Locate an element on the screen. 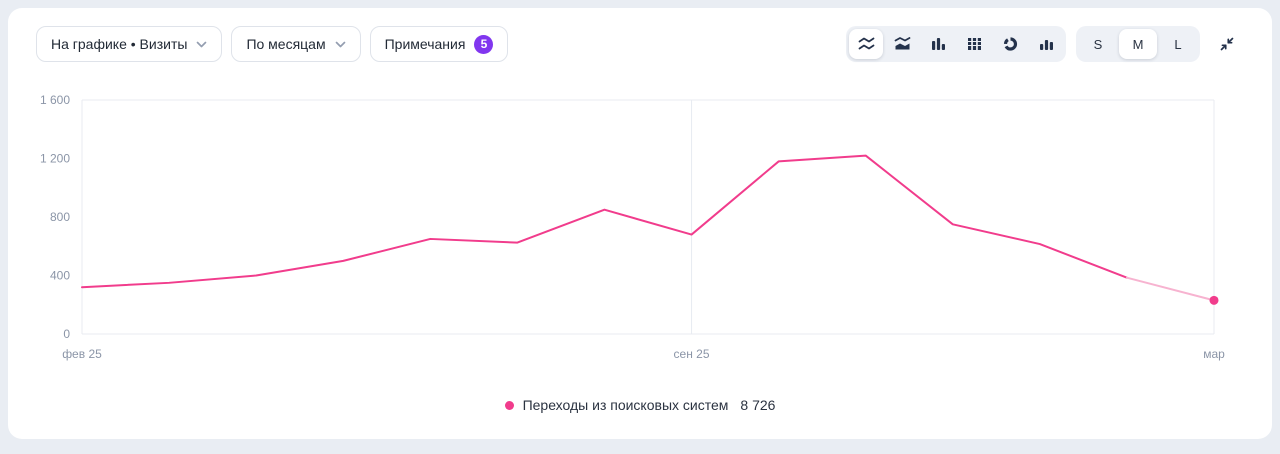  size-option-l: L is located at coordinates (1178, 44).